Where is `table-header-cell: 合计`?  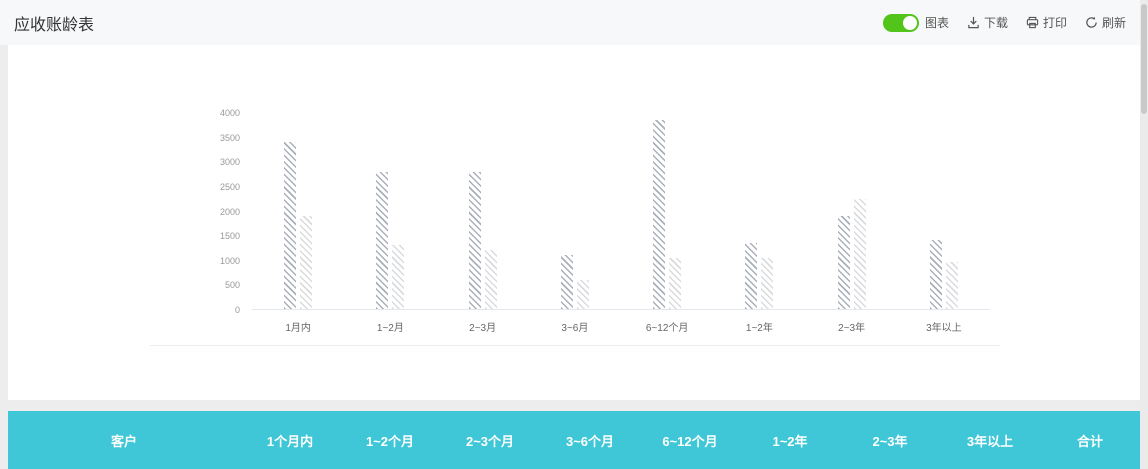
table-header-cell: 合计 is located at coordinates (1089, 441).